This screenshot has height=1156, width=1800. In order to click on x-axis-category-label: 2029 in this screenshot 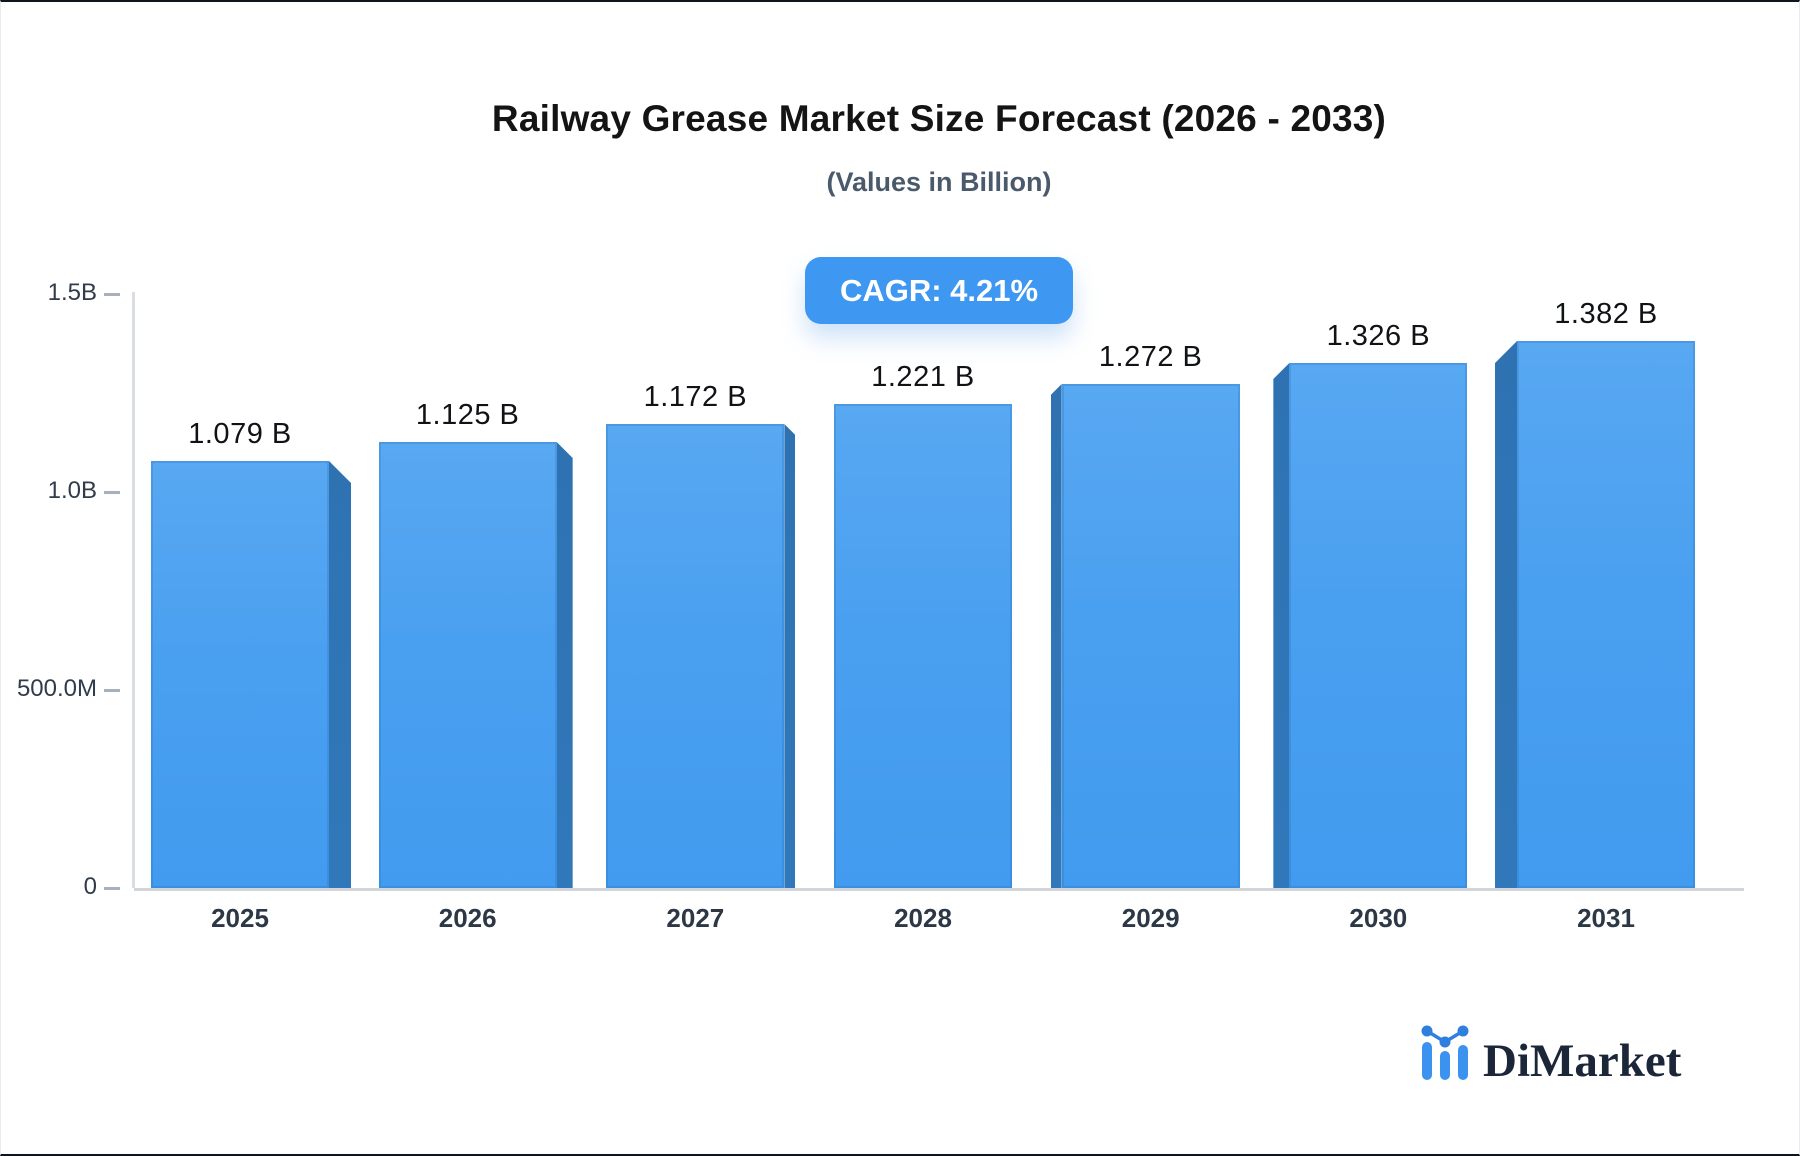, I will do `click(1150, 918)`.